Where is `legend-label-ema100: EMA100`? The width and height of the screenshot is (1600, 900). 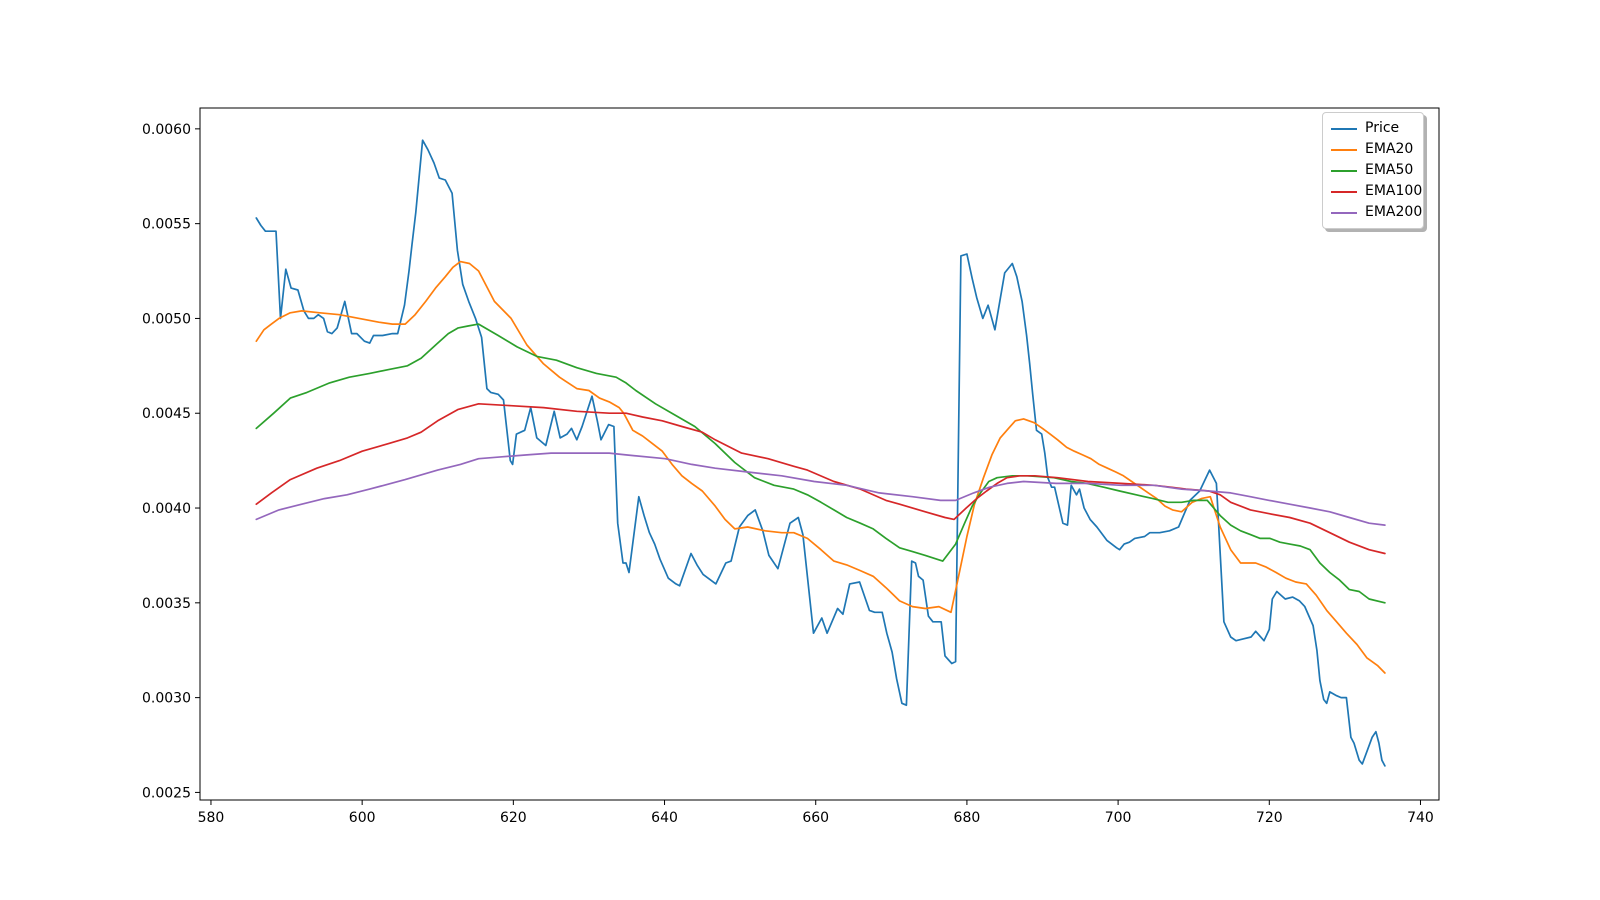
legend-label-ema100: EMA100 is located at coordinates (1394, 191).